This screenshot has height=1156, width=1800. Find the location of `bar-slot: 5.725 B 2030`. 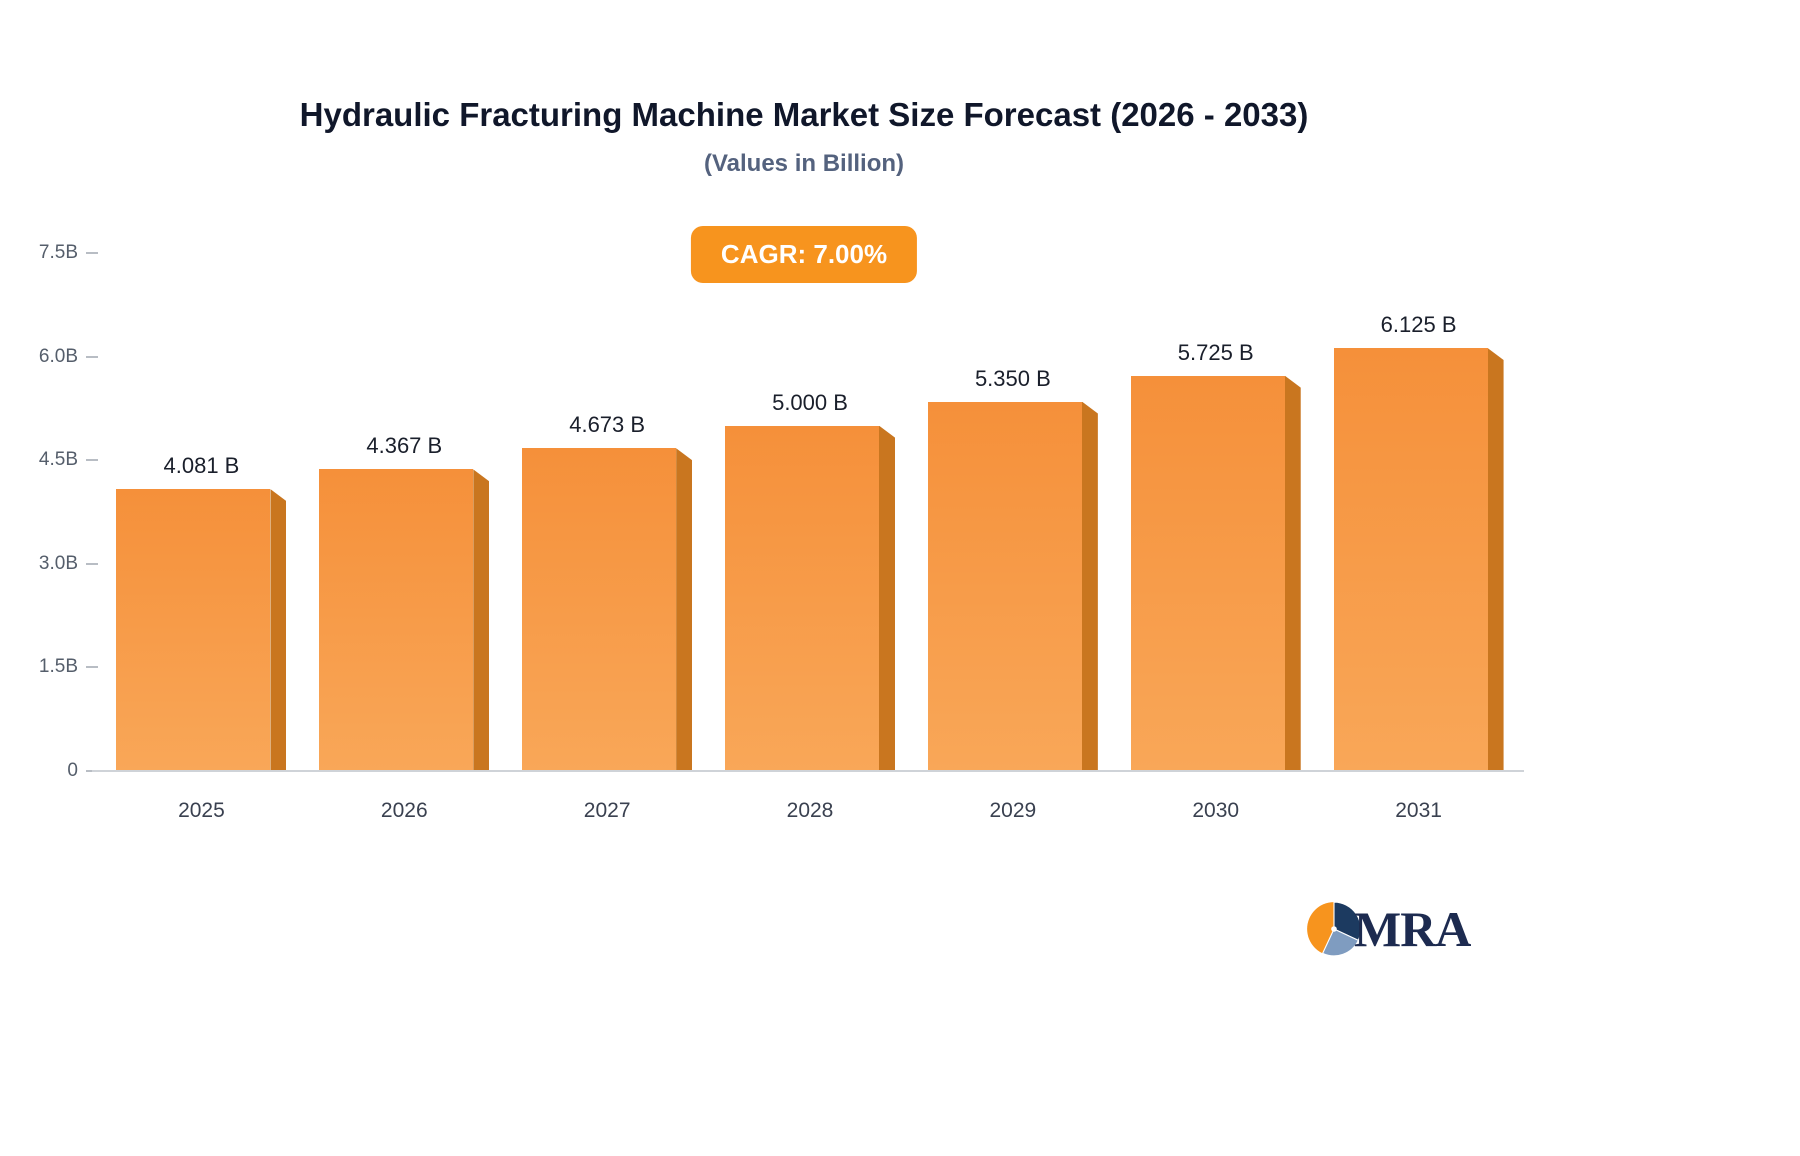

bar-slot: 5.725 B 2030 is located at coordinates (1215, 537).